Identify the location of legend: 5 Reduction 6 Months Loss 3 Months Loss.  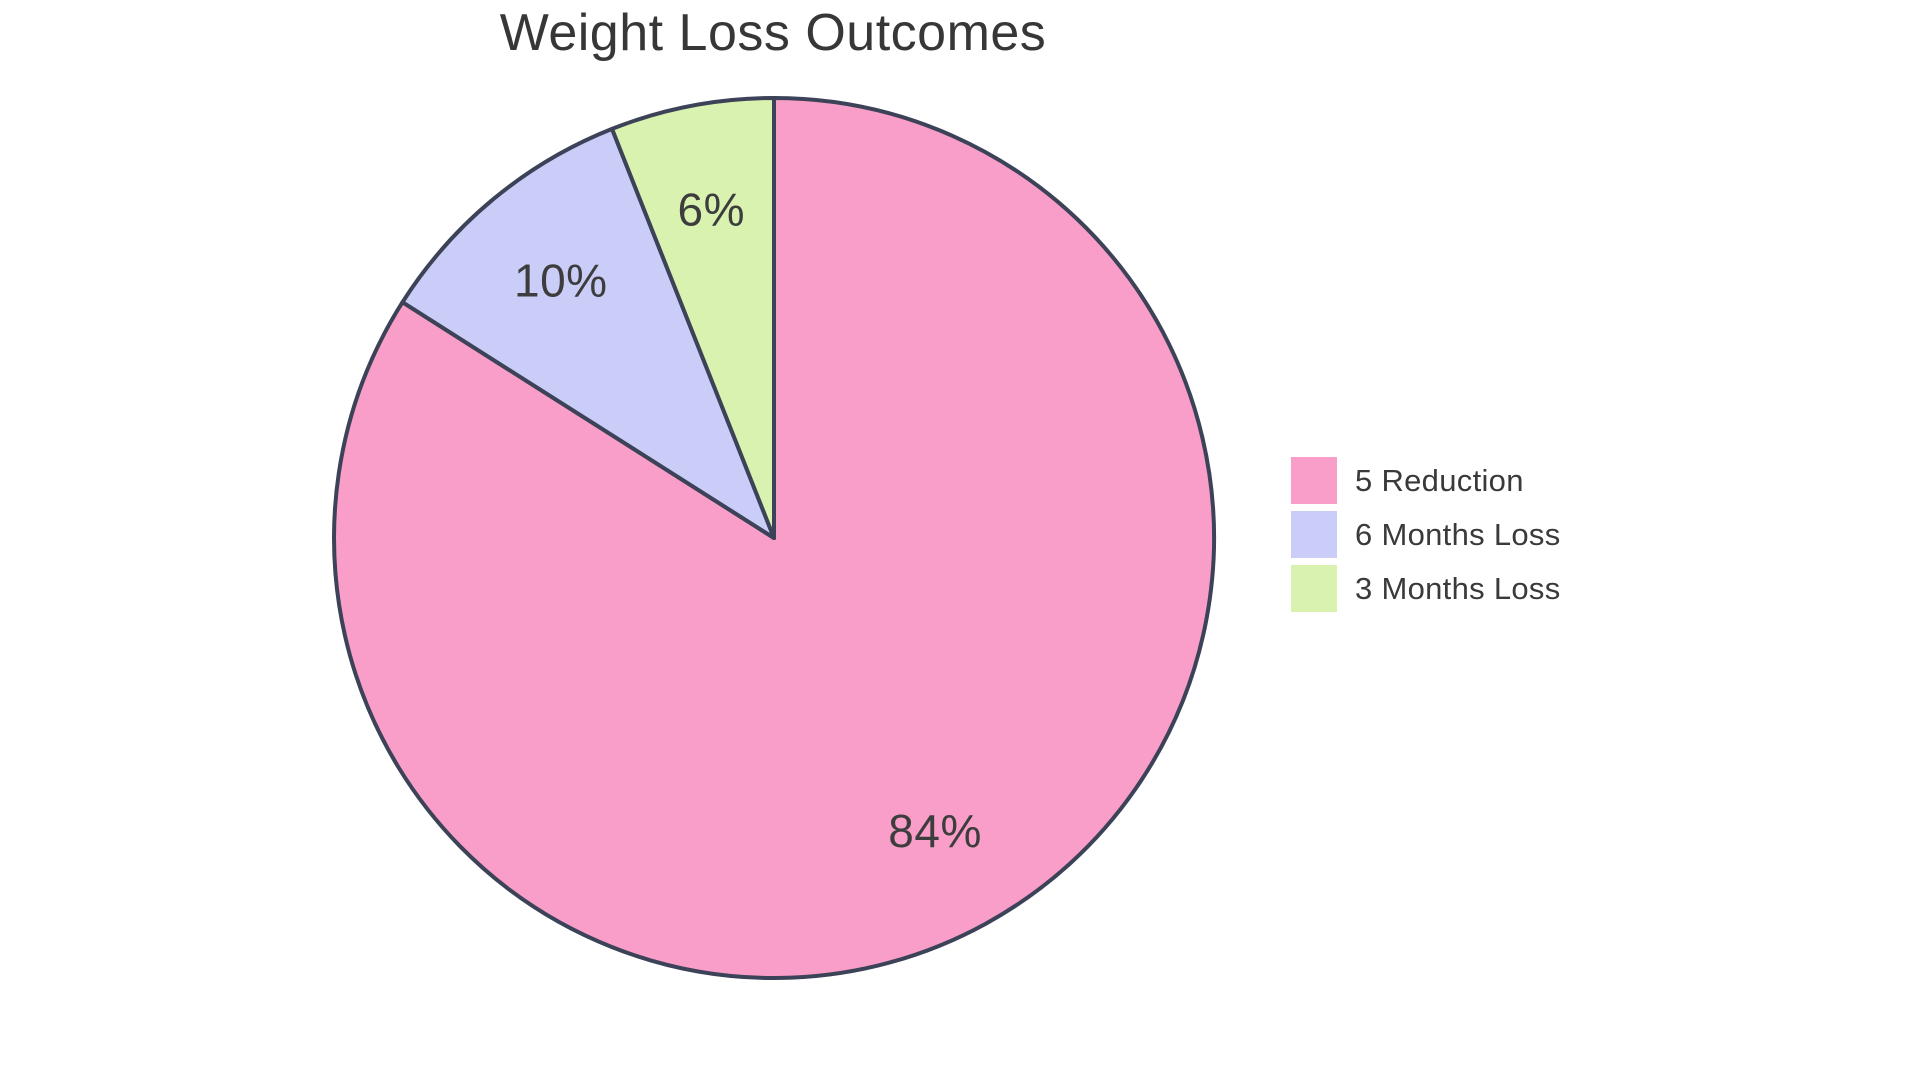
(1426, 534).